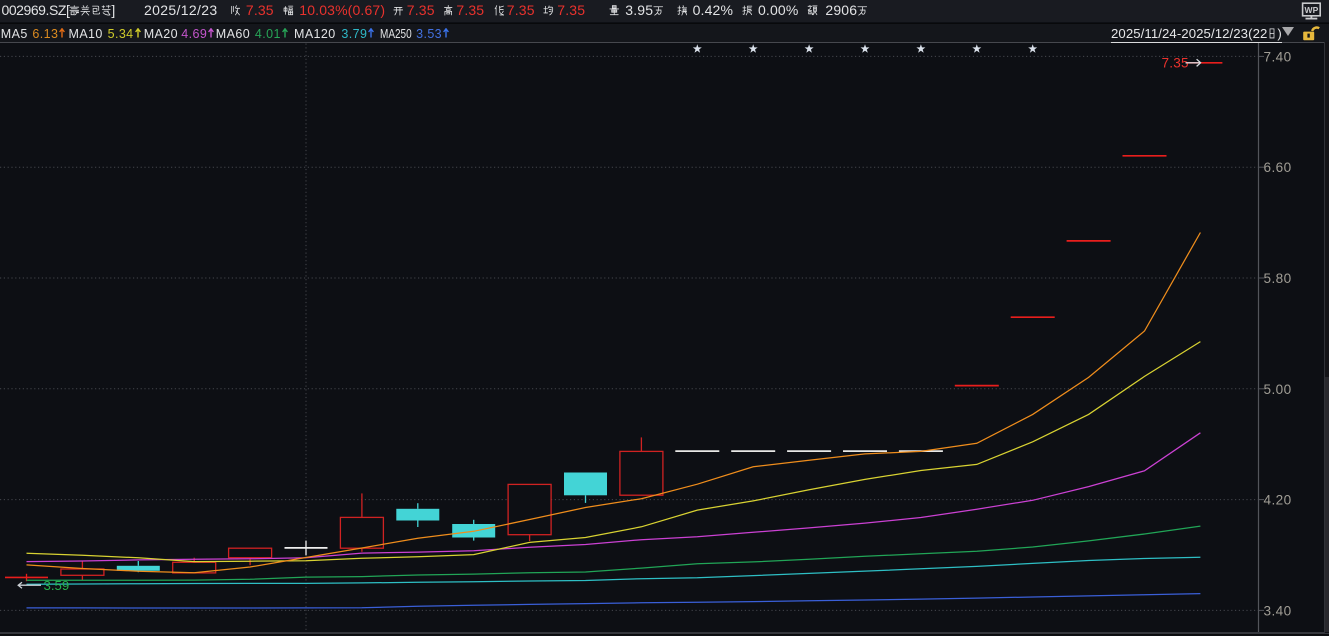 The height and width of the screenshot is (636, 1329). Describe the element at coordinates (1175, 62) in the screenshot. I see `svg-text: 7.35` at that location.